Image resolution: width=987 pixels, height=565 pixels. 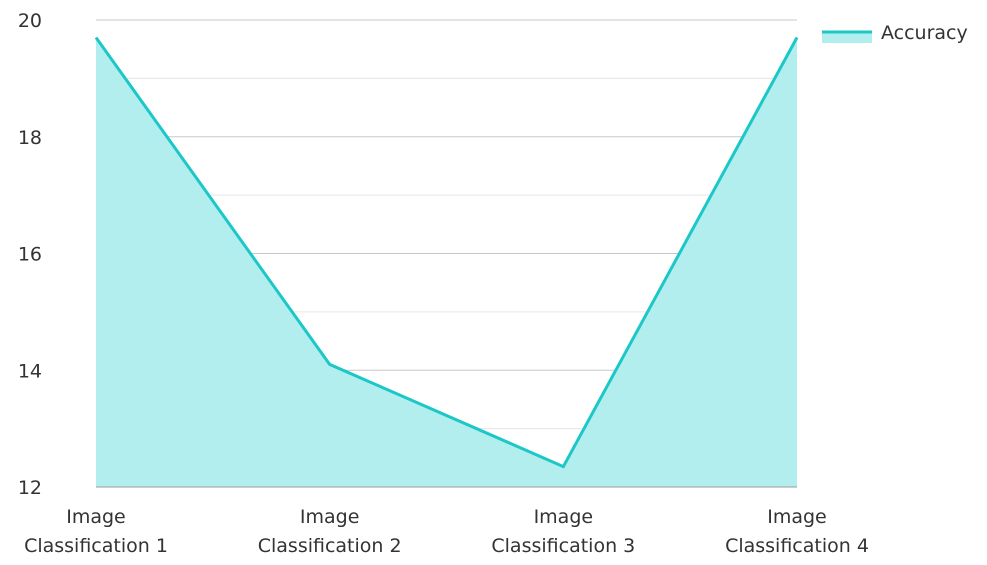 What do you see at coordinates (30, 21) in the screenshot?
I see `y-tick-label: 20` at bounding box center [30, 21].